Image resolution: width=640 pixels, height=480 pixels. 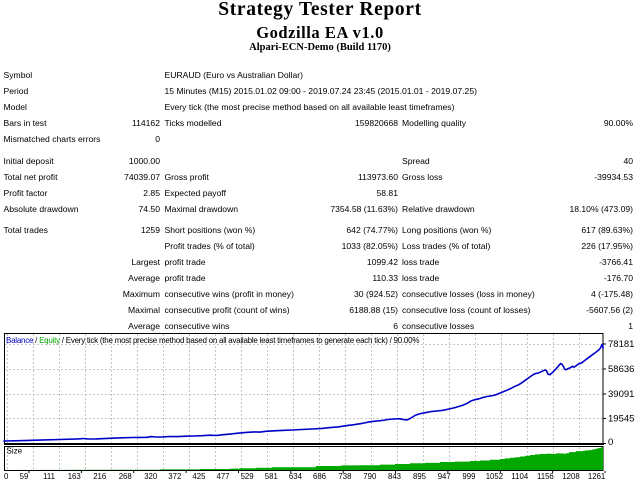 I want to click on svg-text: 738, so click(x=344, y=476).